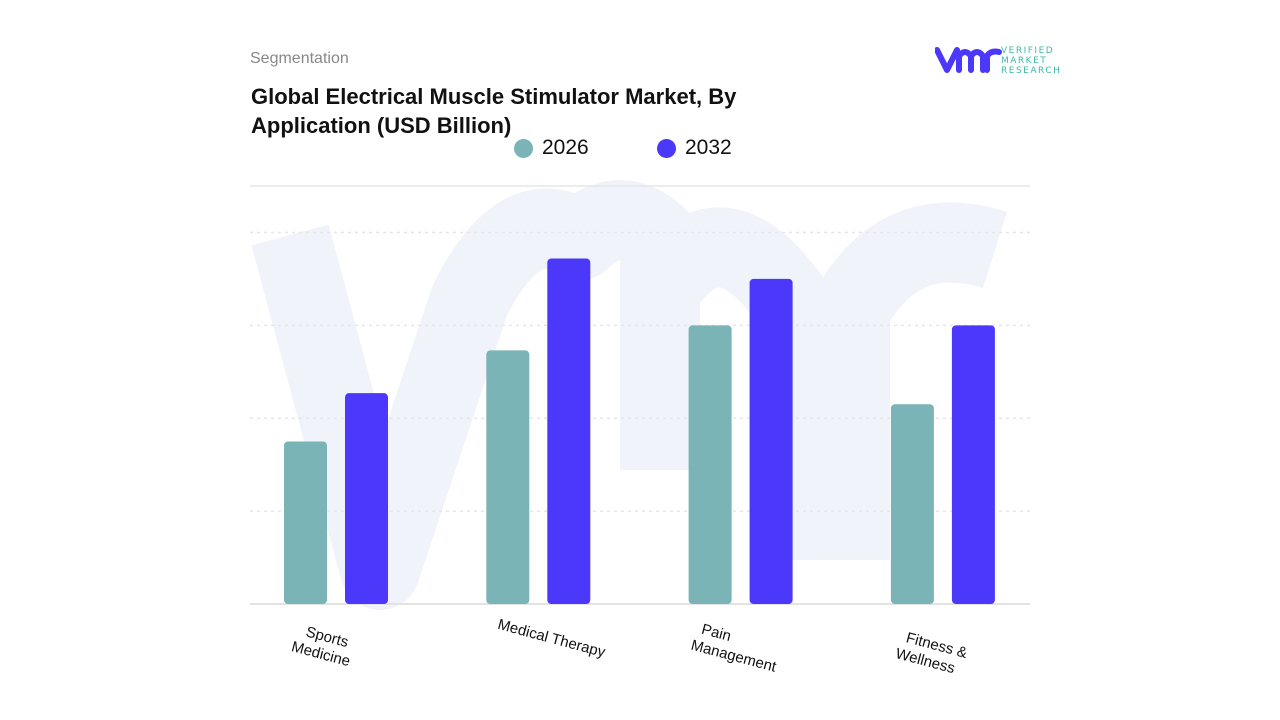 Image resolution: width=1280 pixels, height=720 pixels. Describe the element at coordinates (569, 431) in the screenshot. I see `bar-2032-medical-therapy` at that location.